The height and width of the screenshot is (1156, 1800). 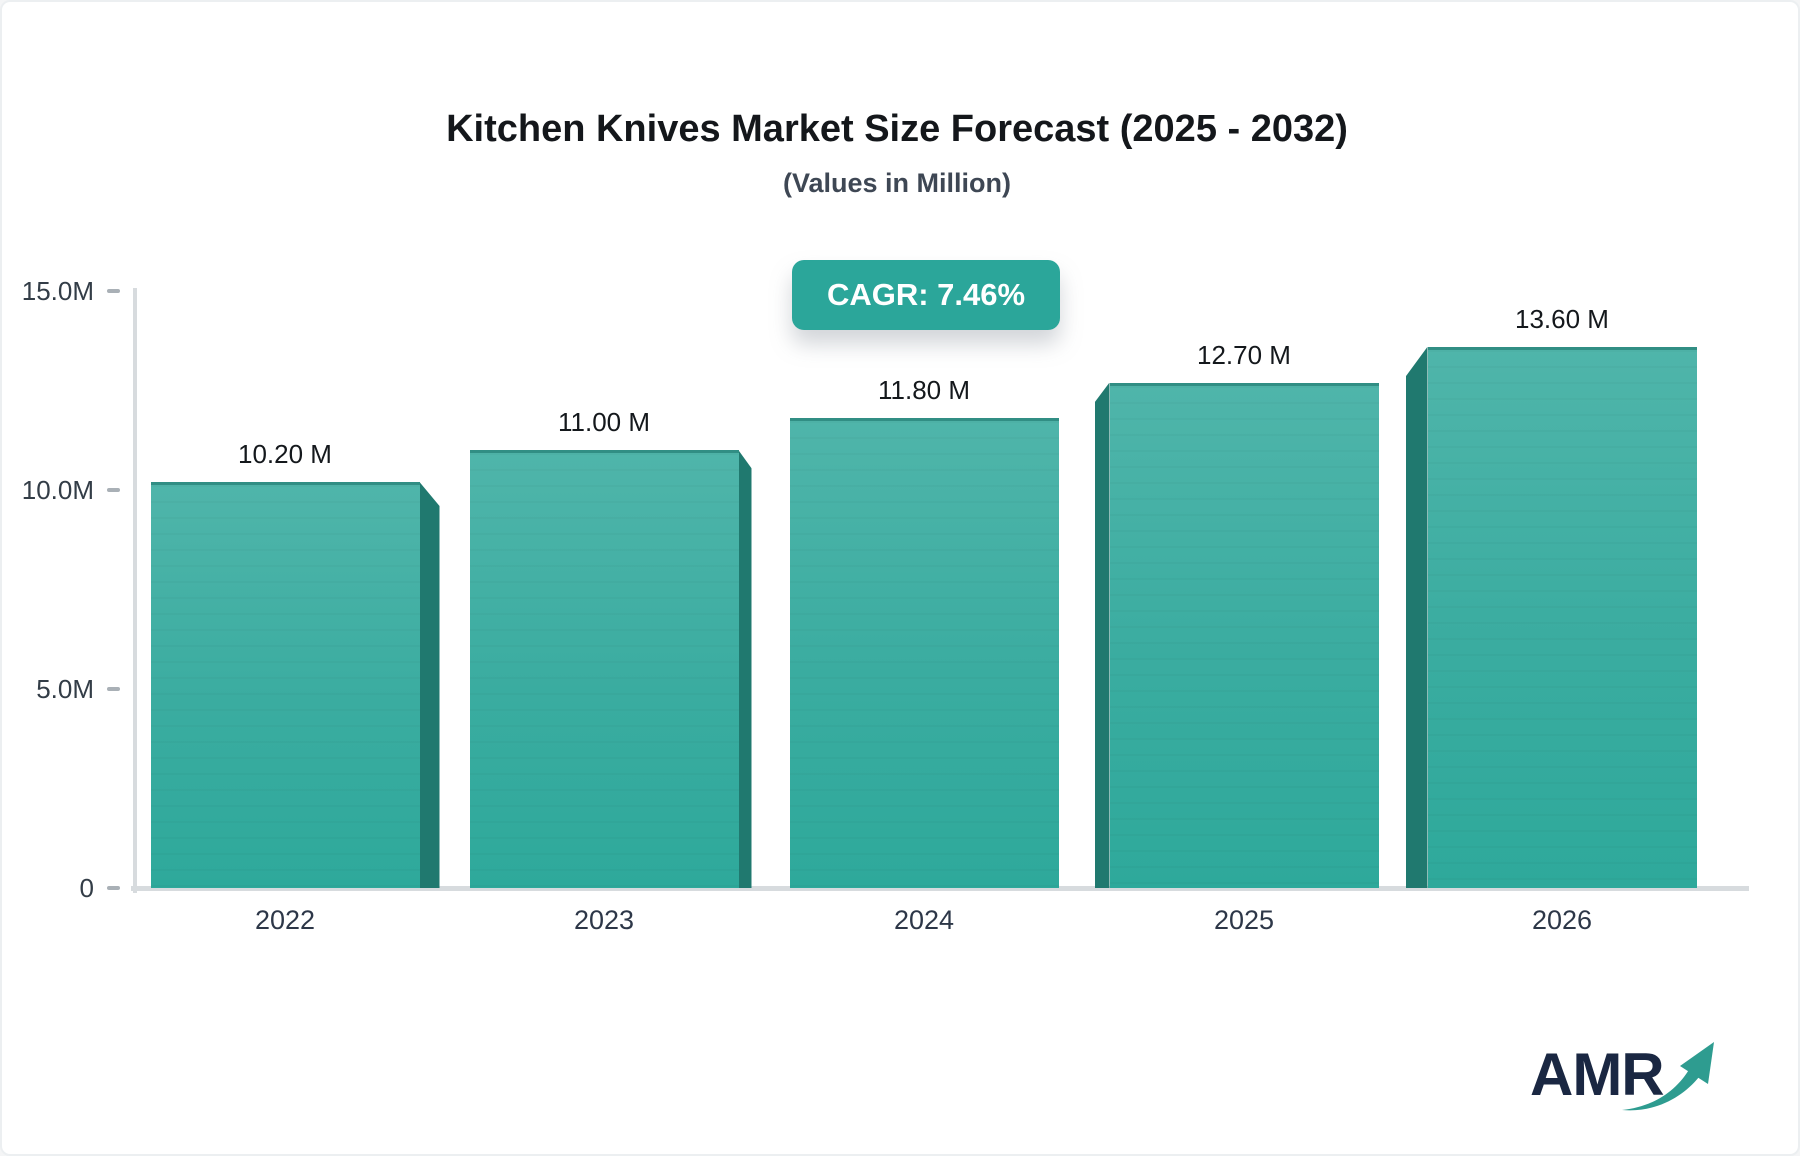 I want to click on bar-2024, so click(x=924, y=653).